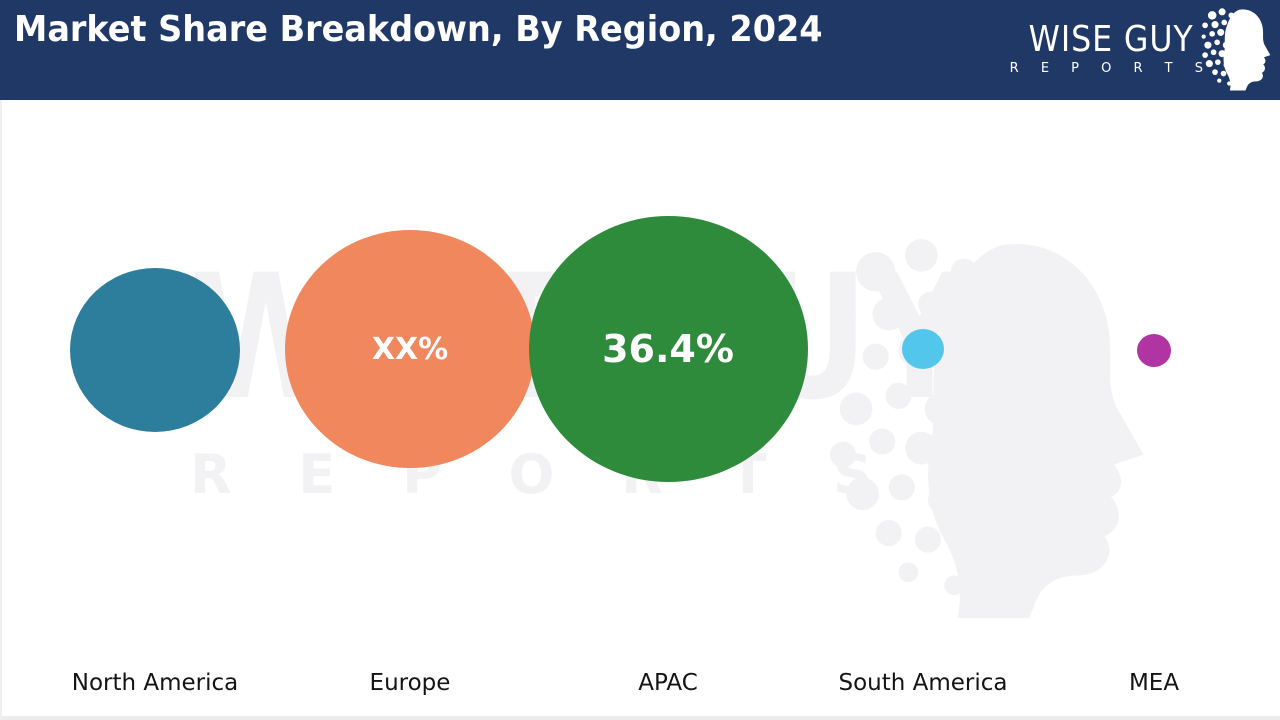 Image resolution: width=1280 pixels, height=720 pixels. I want to click on page-title: Market Share Breakdown, By Region, 2024, so click(418, 29).